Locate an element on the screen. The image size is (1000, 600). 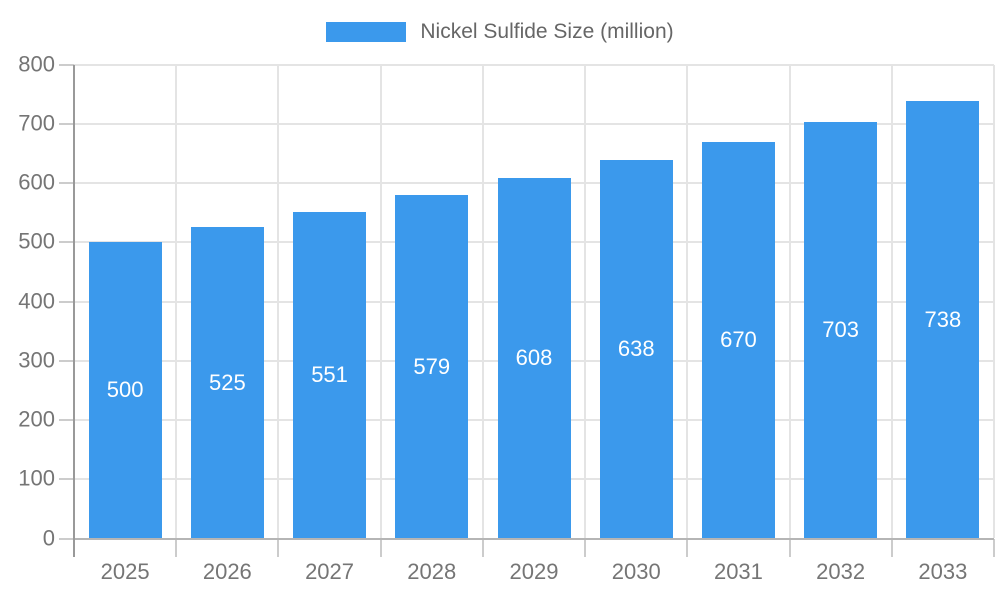
y-axis-line is located at coordinates (74, 310).